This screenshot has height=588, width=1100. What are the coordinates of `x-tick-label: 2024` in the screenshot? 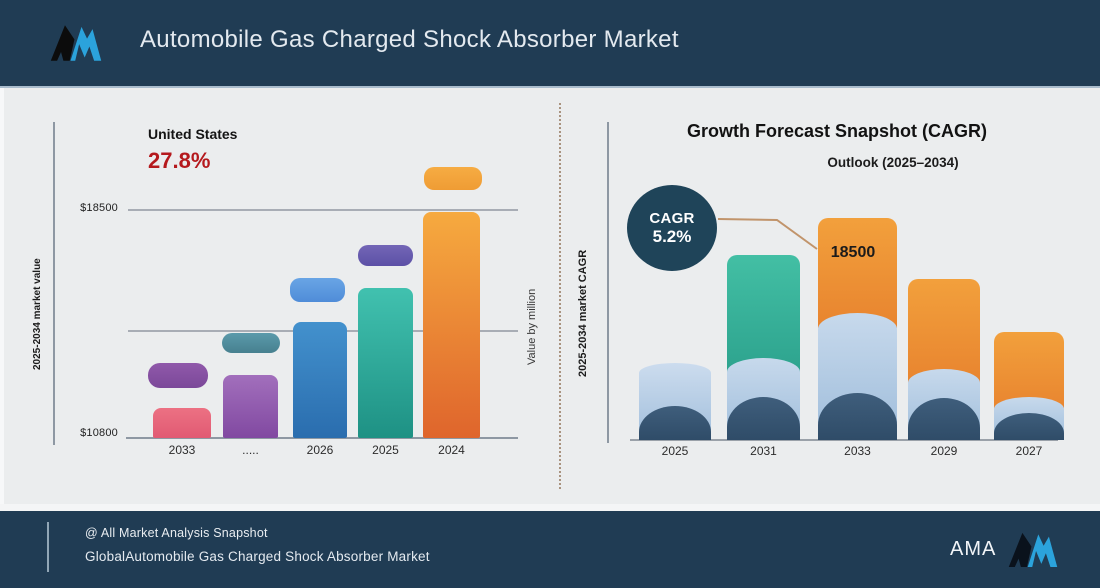 It's located at (451, 450).